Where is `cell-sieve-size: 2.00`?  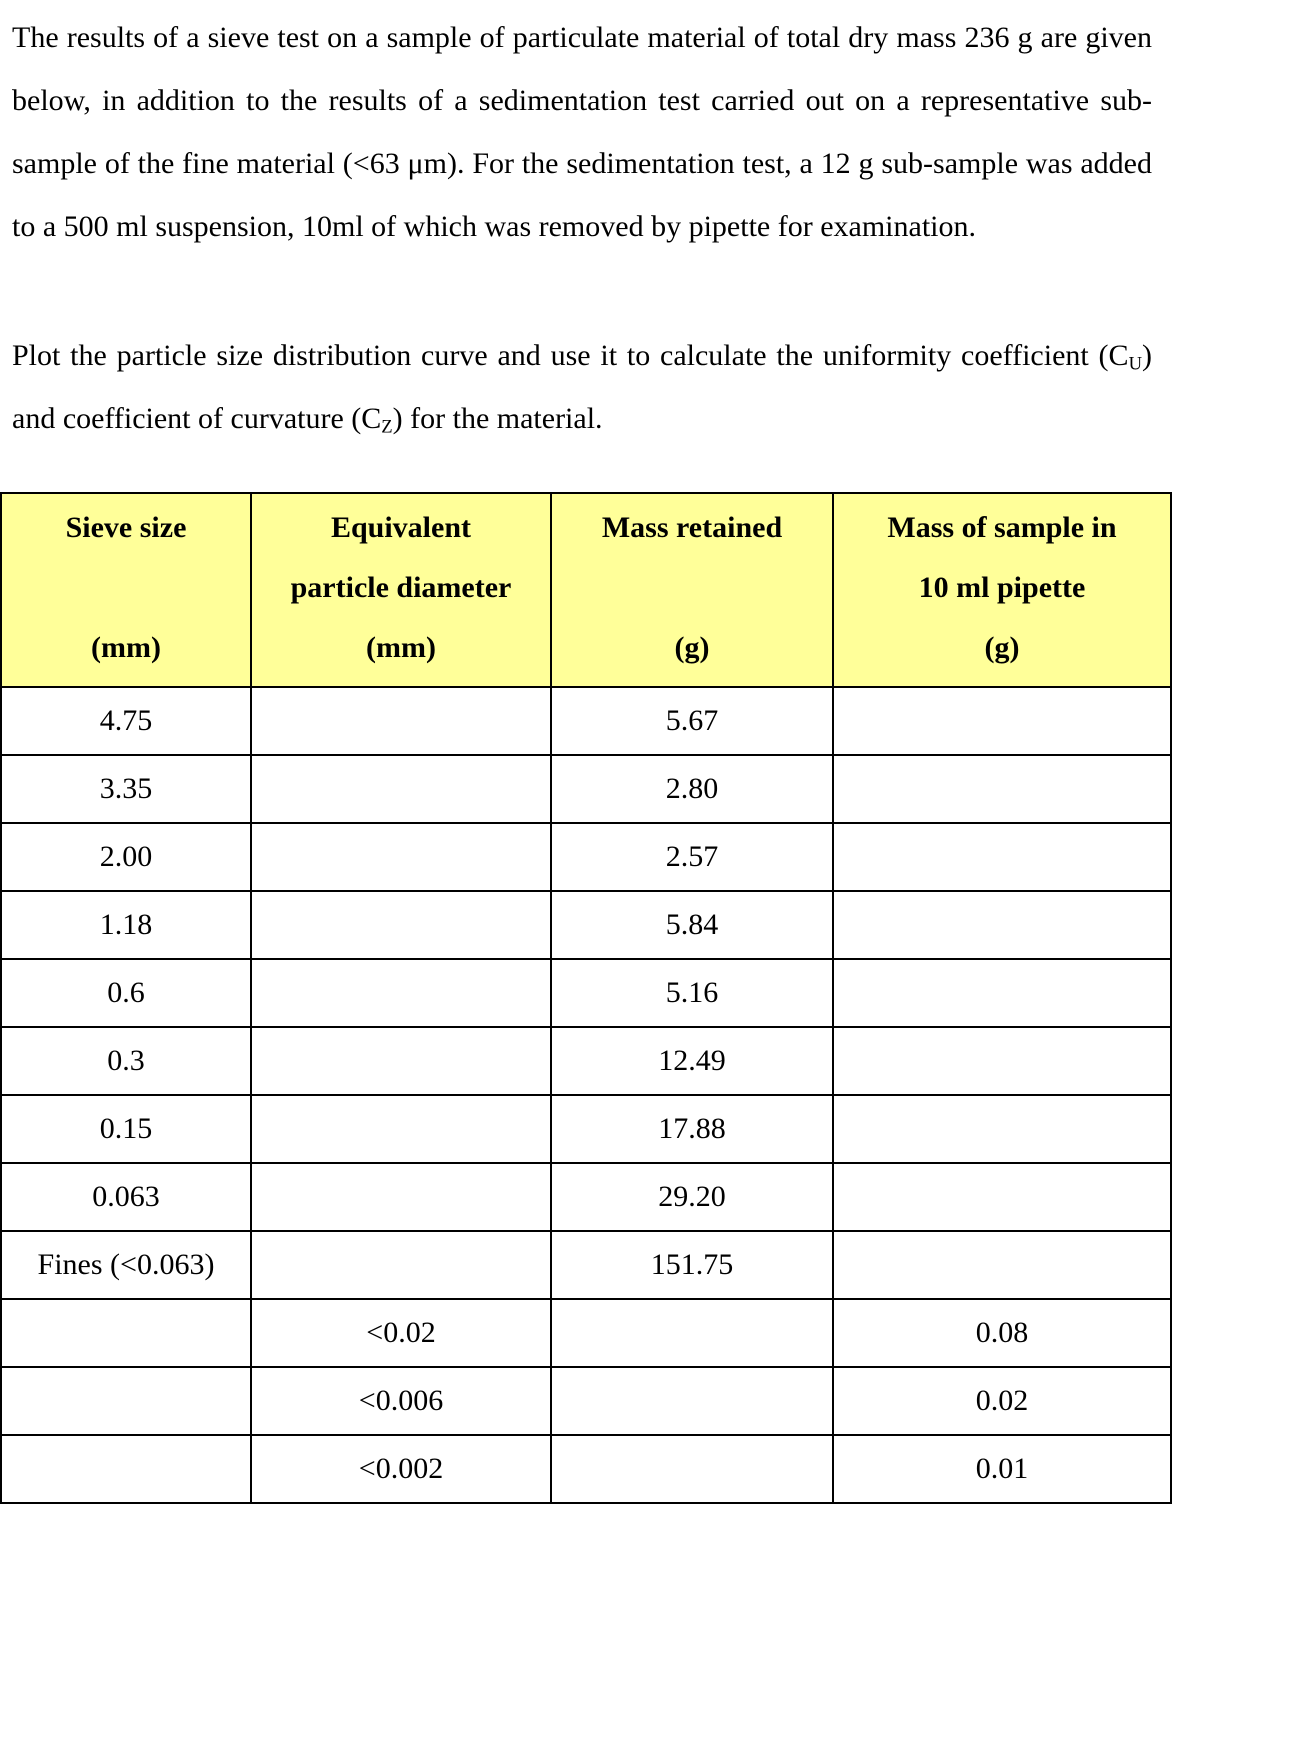 cell-sieve-size: 2.00 is located at coordinates (126, 857).